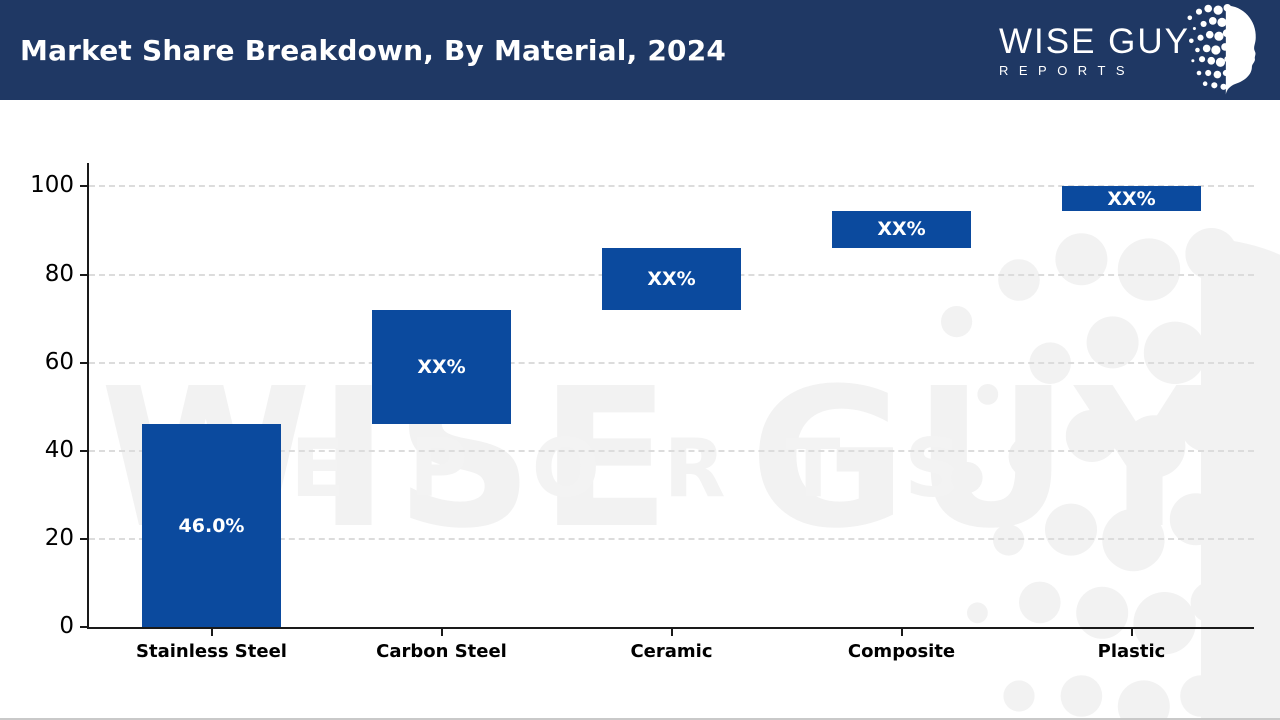 This screenshot has width=1280, height=720. Describe the element at coordinates (66, 626) in the screenshot. I see `y-tick-label-0: 0` at that location.